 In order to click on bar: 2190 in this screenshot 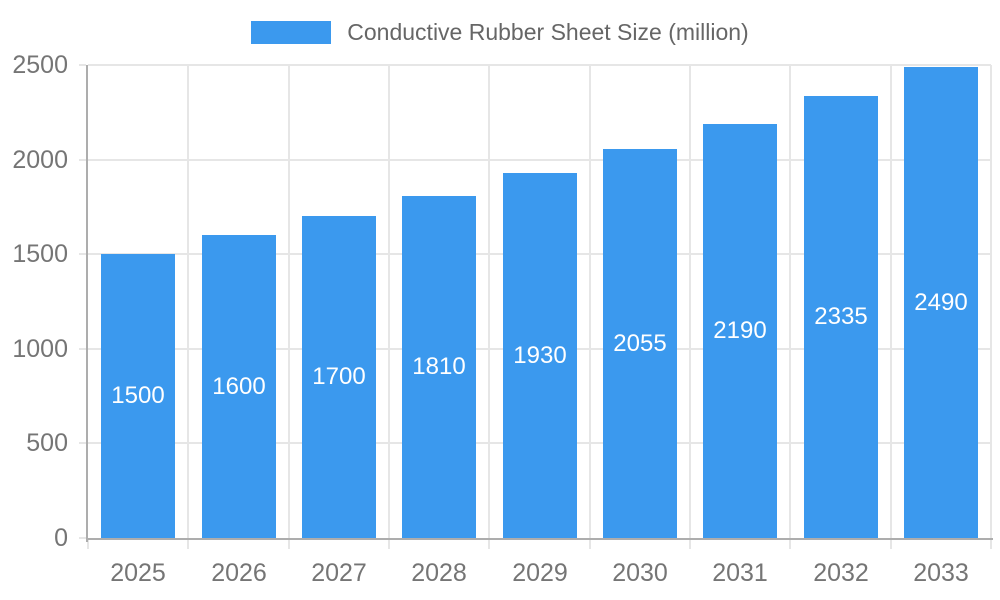, I will do `click(740, 331)`.